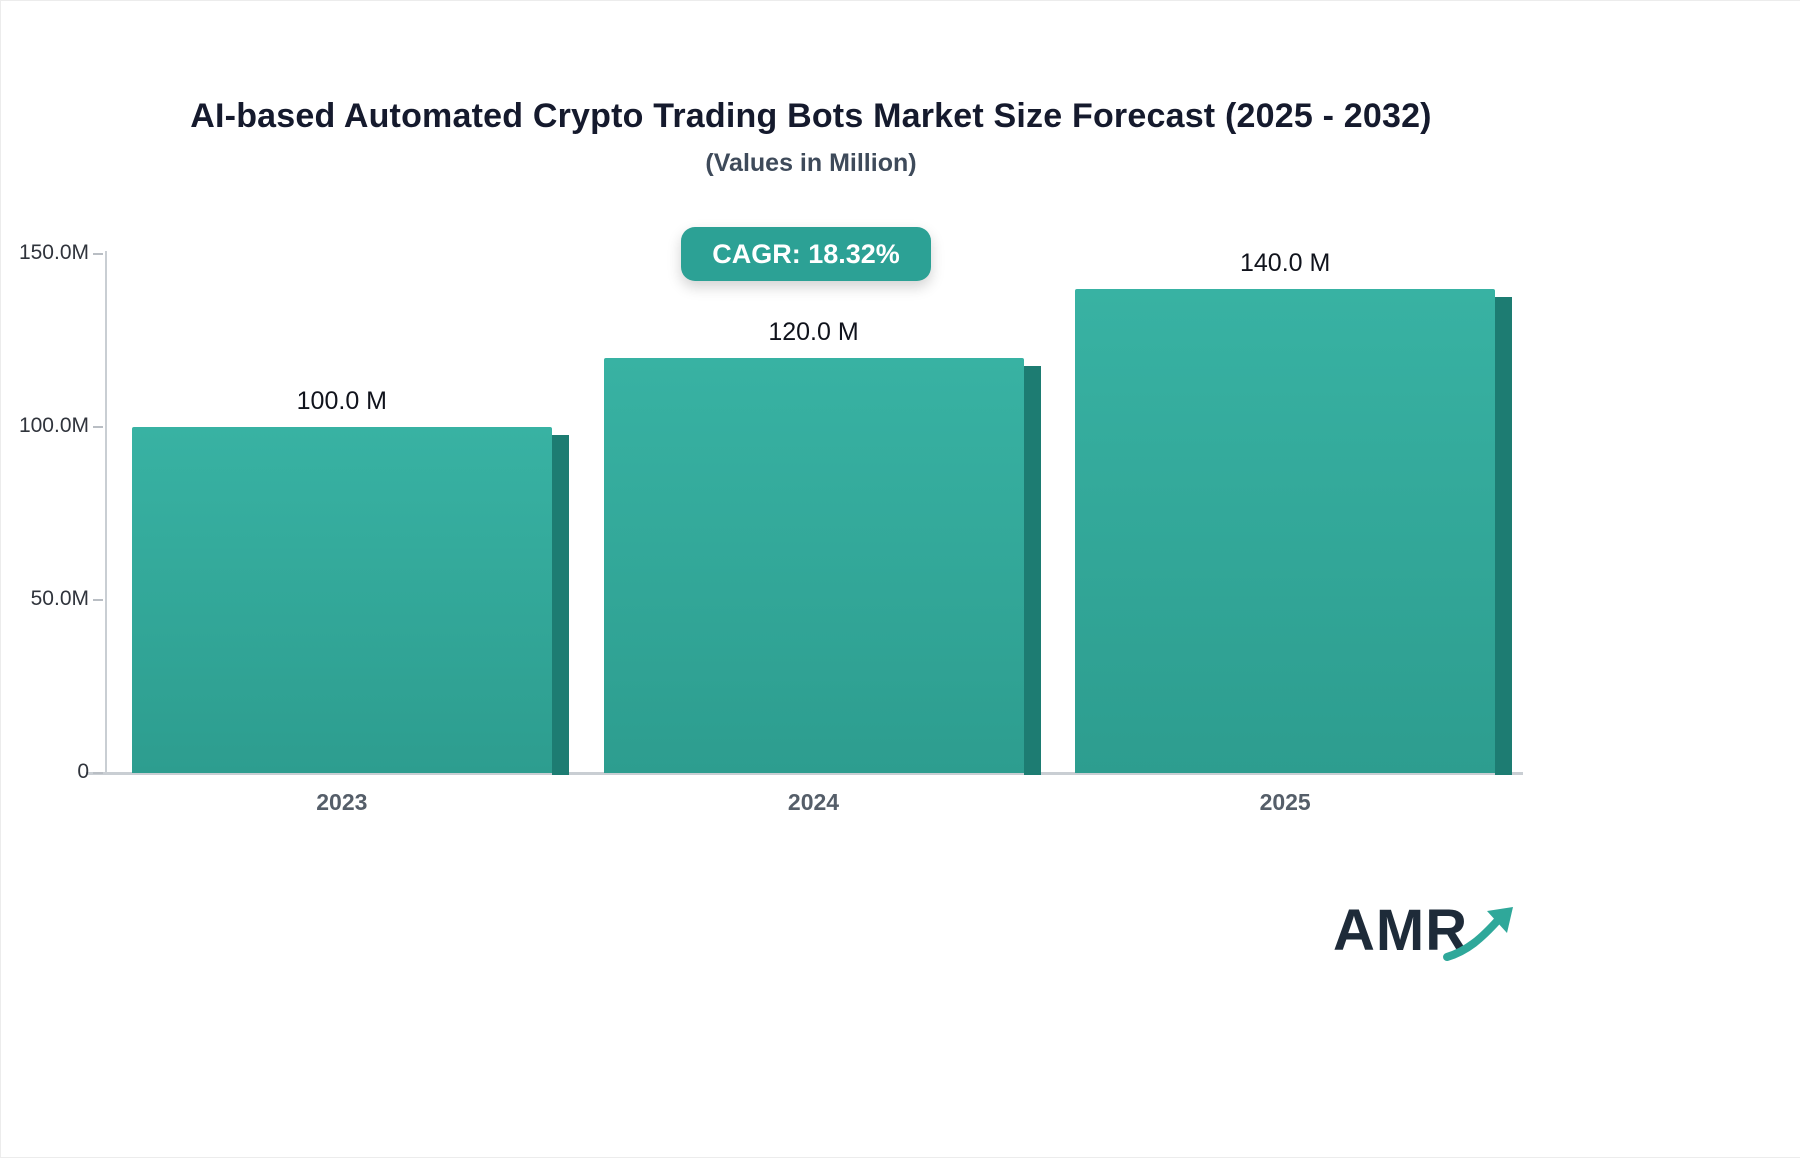 The width and height of the screenshot is (1800, 1158). I want to click on y-tick-label: 100.0M, so click(53, 425).